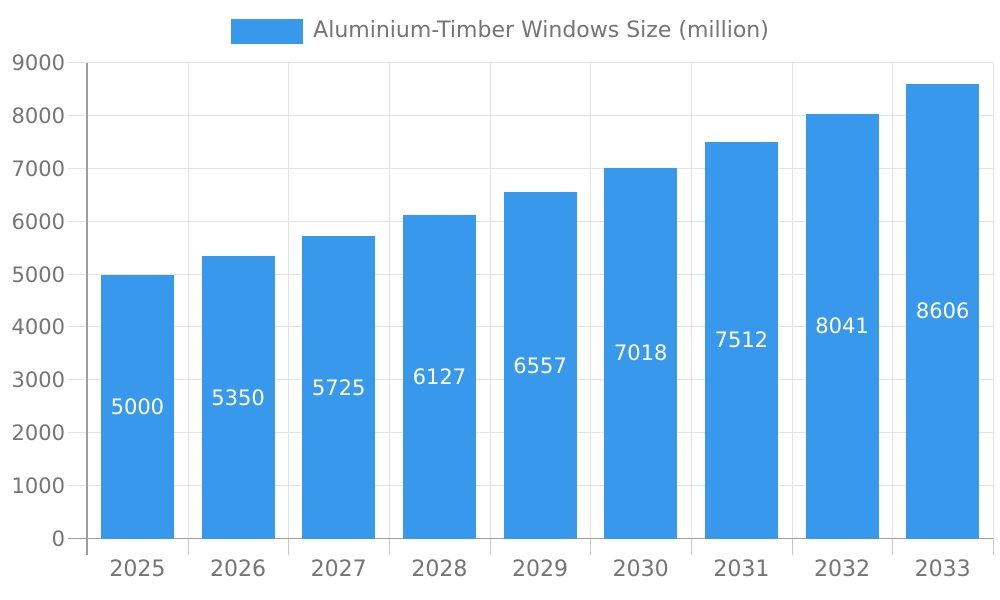 This screenshot has height=600, width=1000. I want to click on x-axis-tick-label: 2029, so click(540, 569).